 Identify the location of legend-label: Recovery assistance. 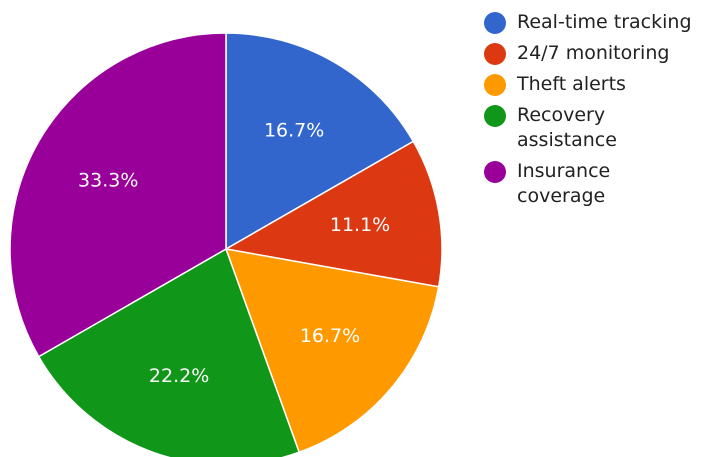
(567, 127).